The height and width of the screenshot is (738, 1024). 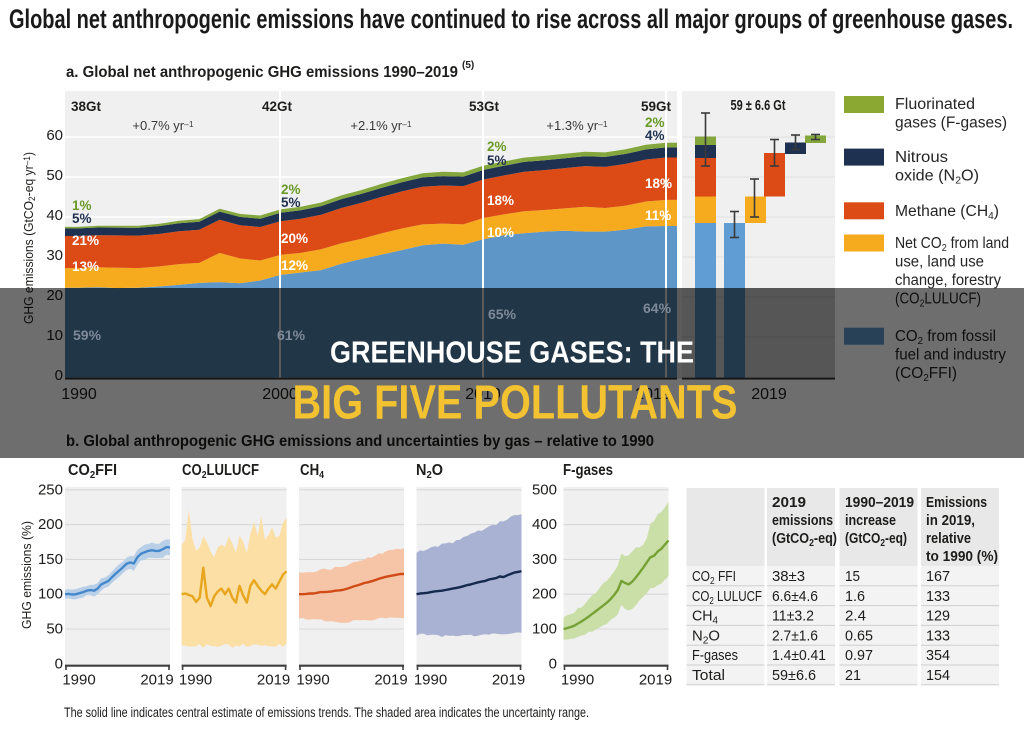 I want to click on svg-text: 0.97, so click(x=859, y=656).